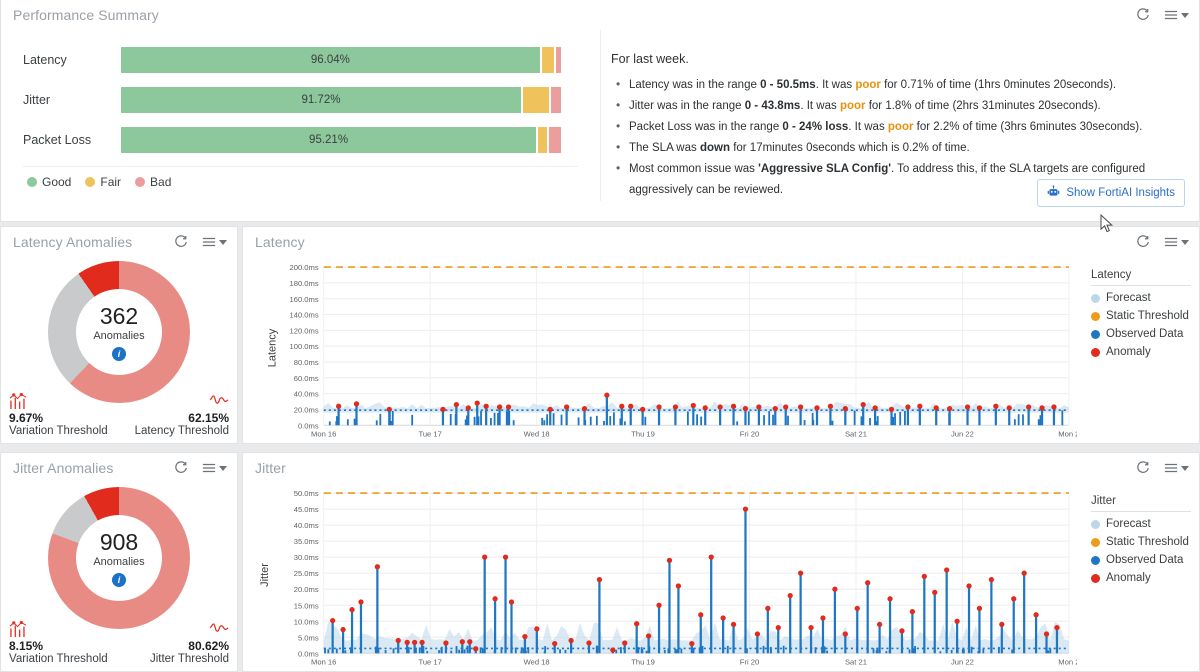 This screenshot has height=672, width=1200. Describe the element at coordinates (270, 468) in the screenshot. I see `jitter-chart-title: Jitter` at that location.